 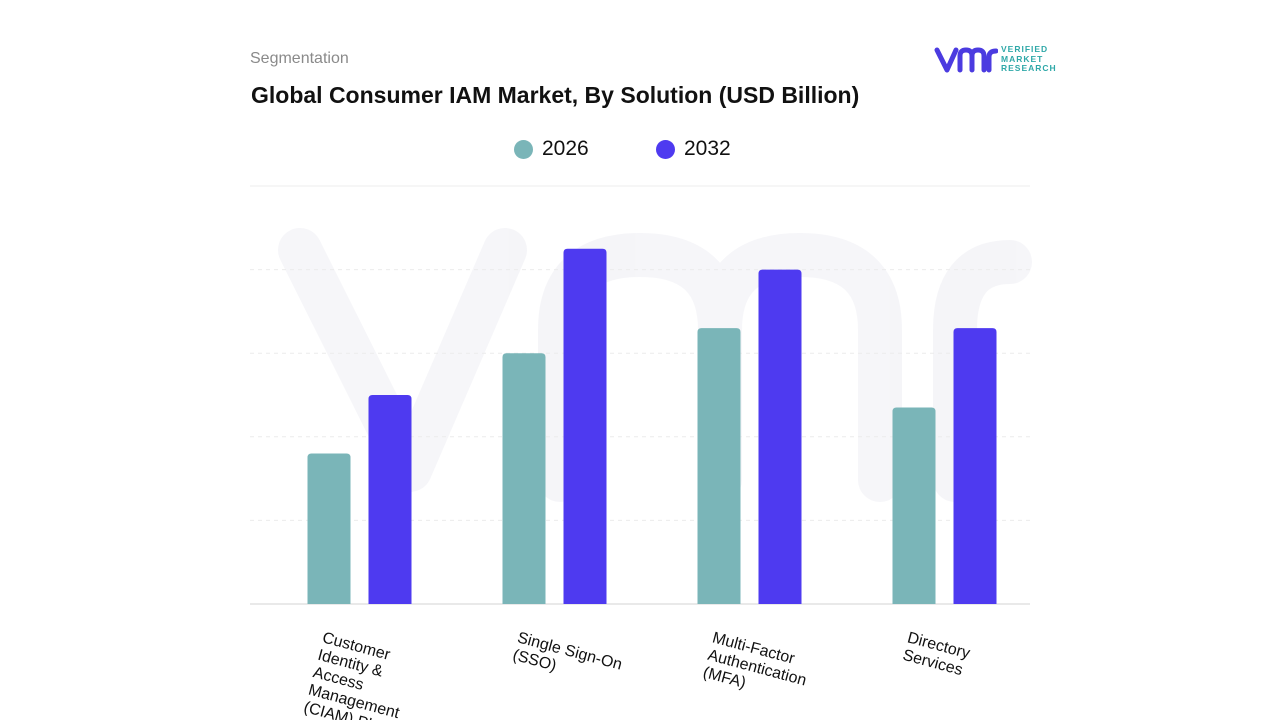 I want to click on category-label-2: Multi-FactorAuthentication(MFA), so click(x=757, y=667).